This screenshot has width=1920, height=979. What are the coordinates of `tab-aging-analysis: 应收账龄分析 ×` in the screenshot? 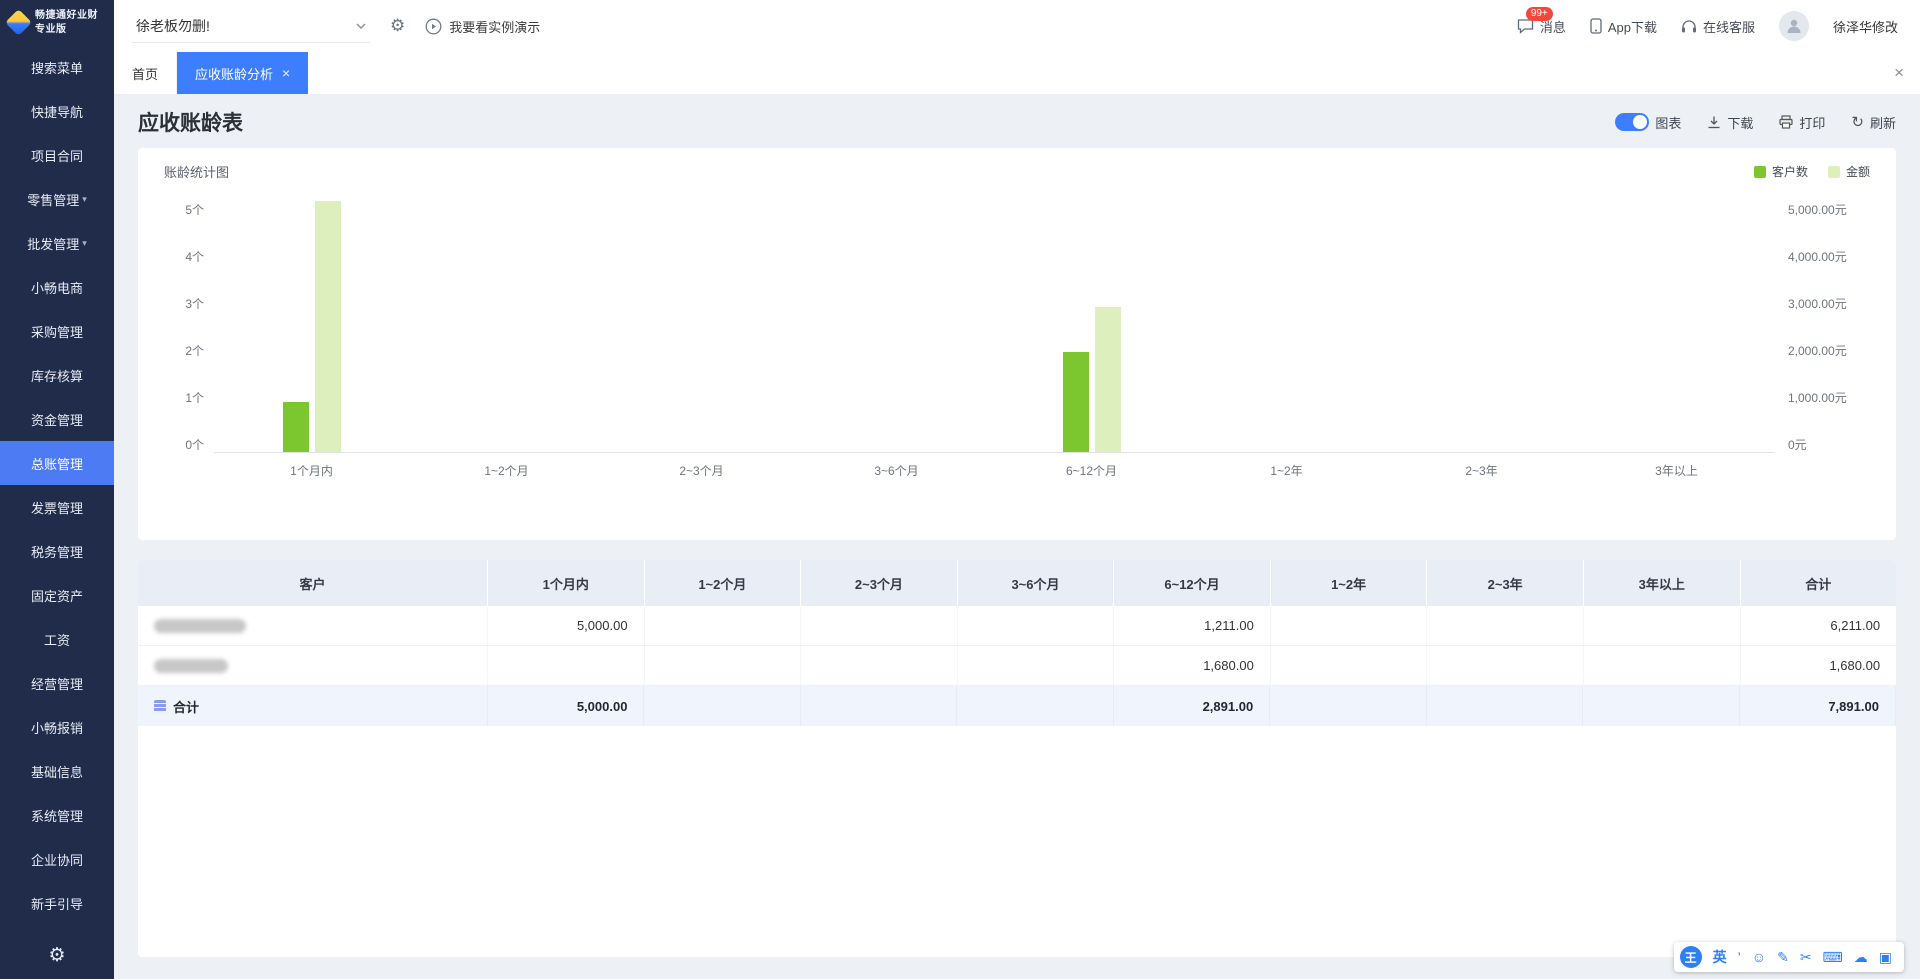 It's located at (243, 73).